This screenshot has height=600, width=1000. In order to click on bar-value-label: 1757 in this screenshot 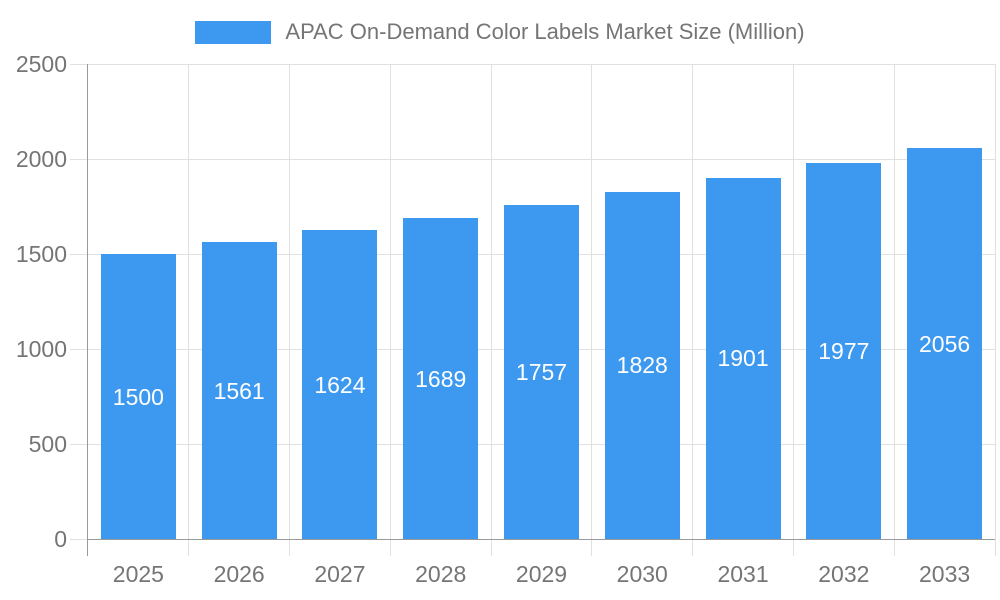, I will do `click(541, 372)`.